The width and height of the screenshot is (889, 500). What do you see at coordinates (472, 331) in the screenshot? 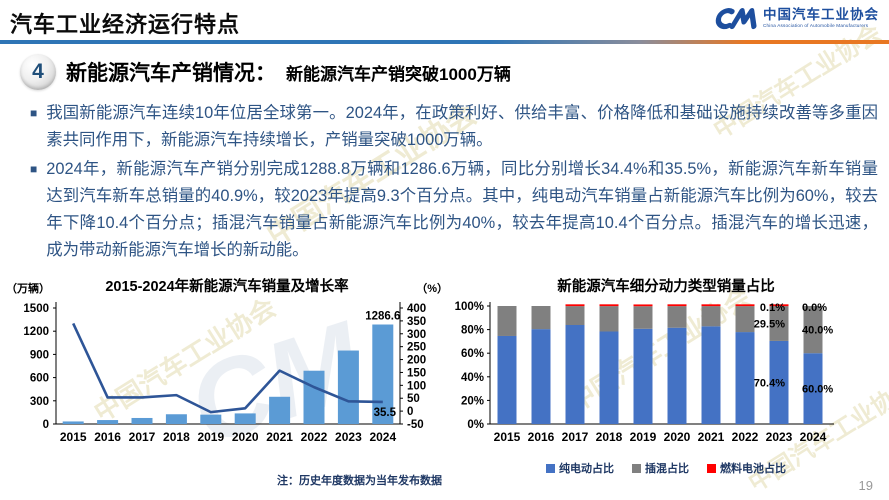
I see `y-axis-tick: 80%` at bounding box center [472, 331].